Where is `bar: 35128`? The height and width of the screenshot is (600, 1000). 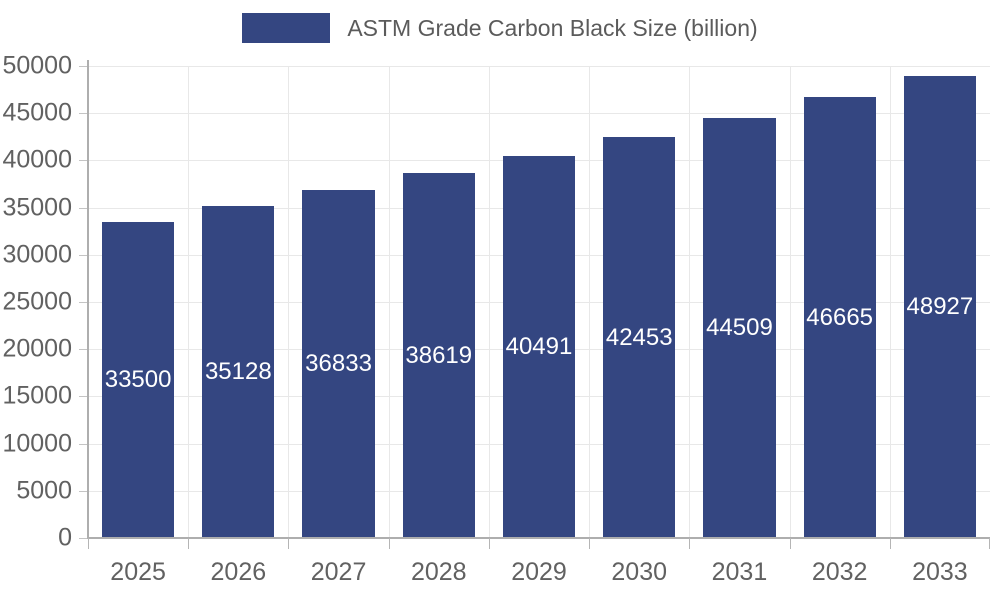
bar: 35128 is located at coordinates (238, 372).